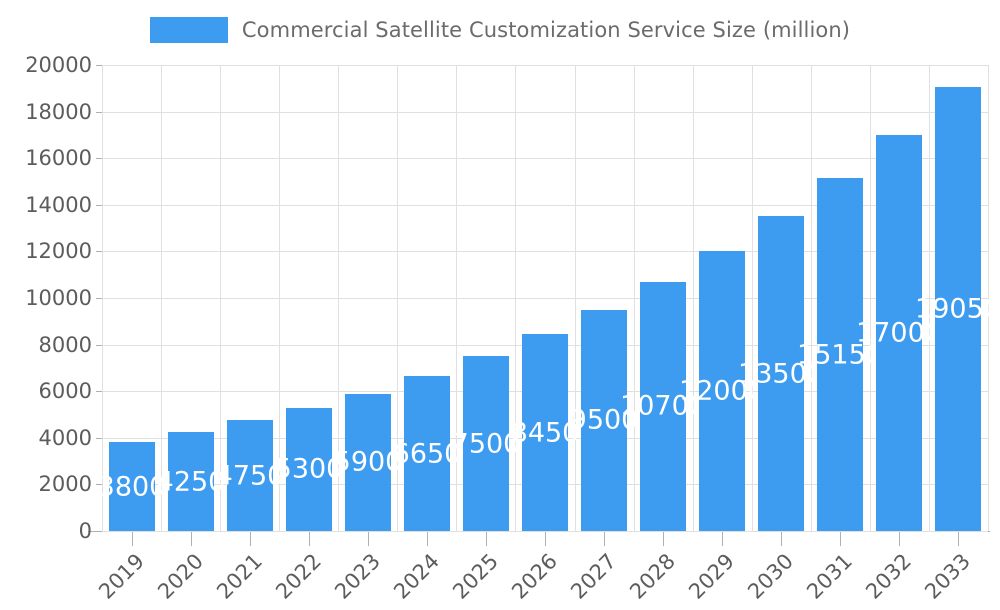  I want to click on bar: 4250, so click(191, 481).